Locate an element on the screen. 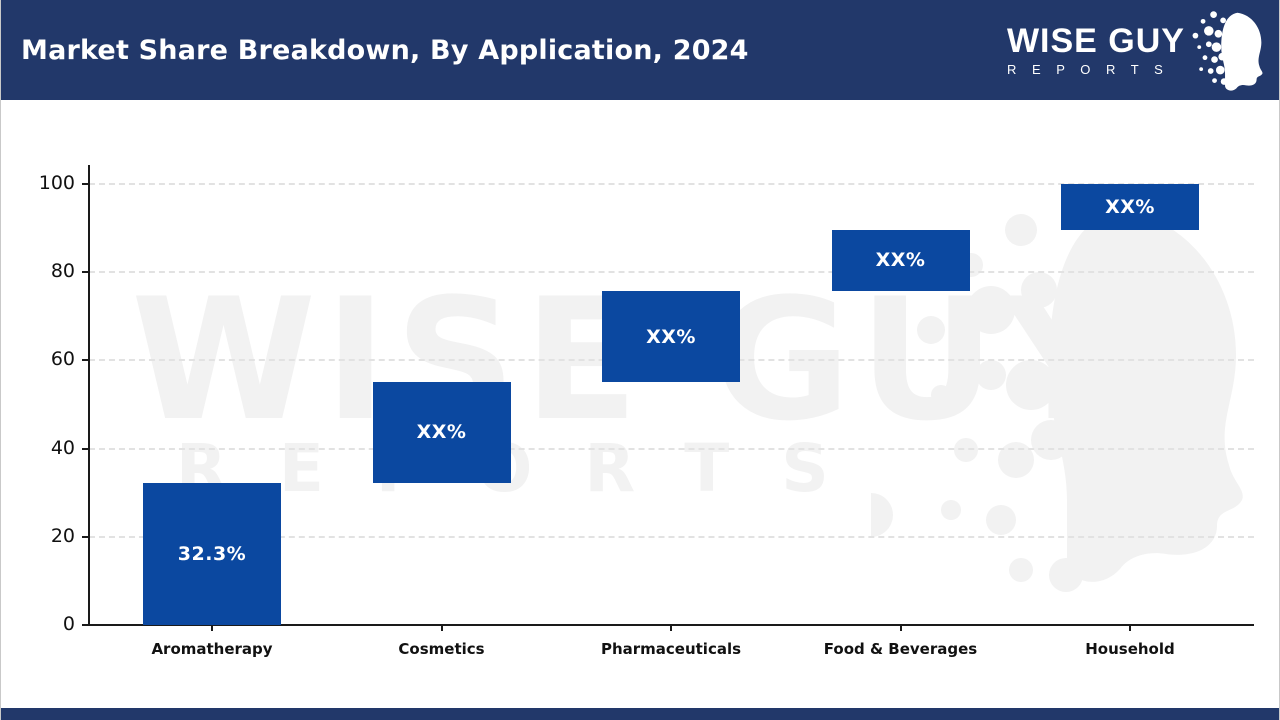  y-tick-label-40: 40 is located at coordinates (62, 447).